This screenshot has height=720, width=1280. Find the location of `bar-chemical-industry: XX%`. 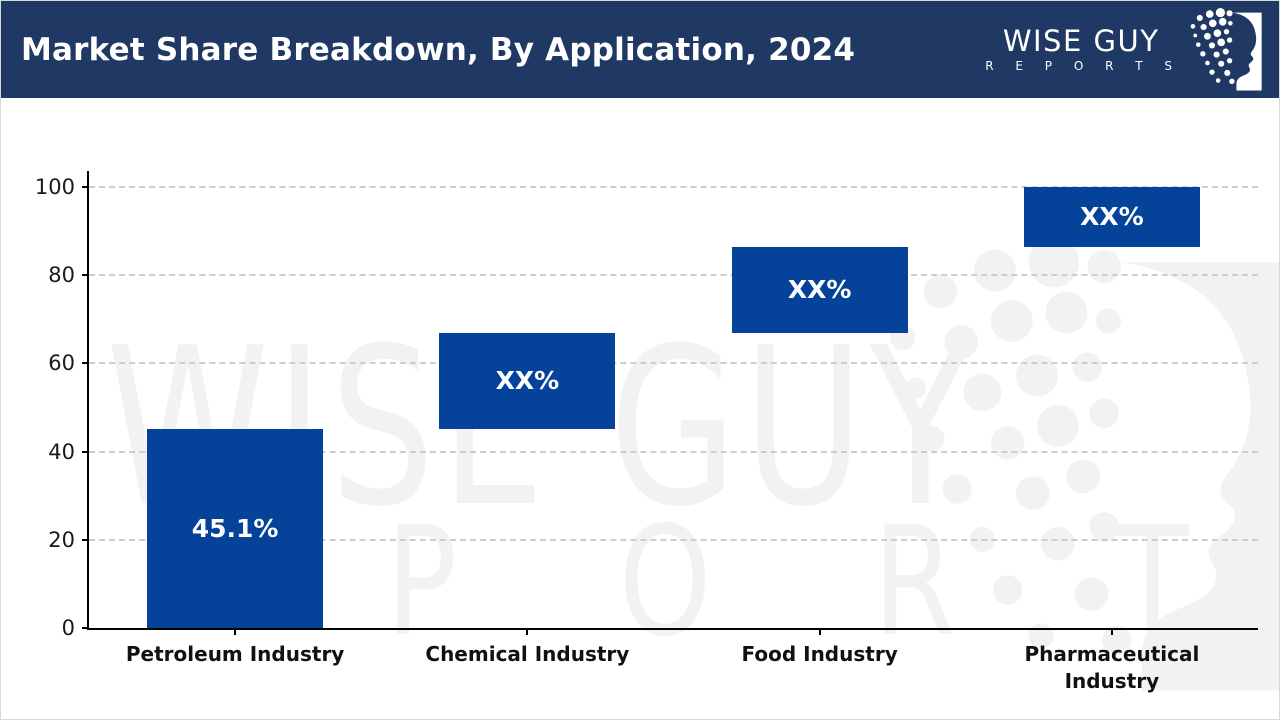

bar-chemical-industry: XX% is located at coordinates (527, 381).